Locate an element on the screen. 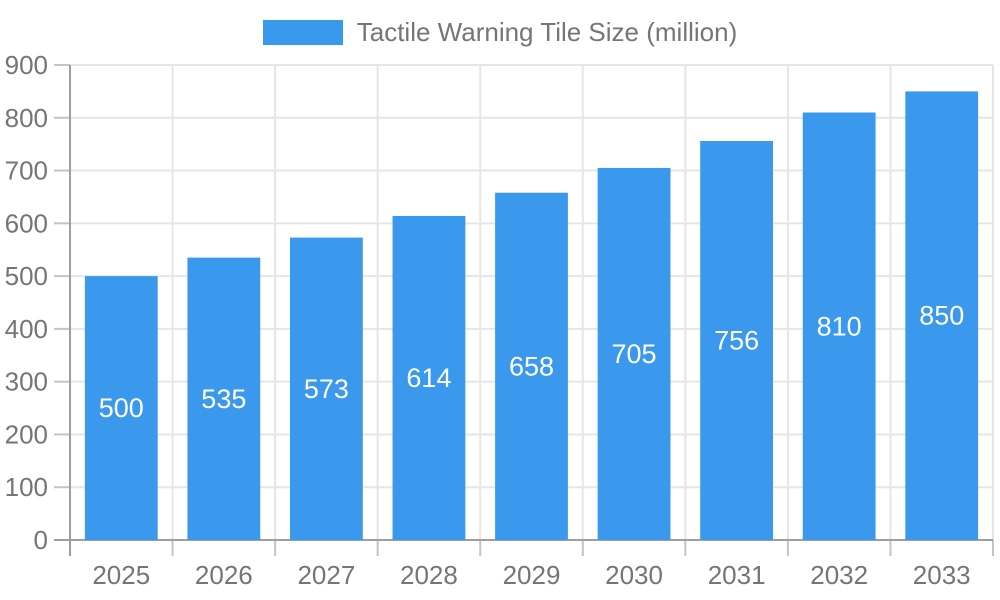 This screenshot has width=1000, height=600. y-tick-label: 400 is located at coordinates (26, 329).